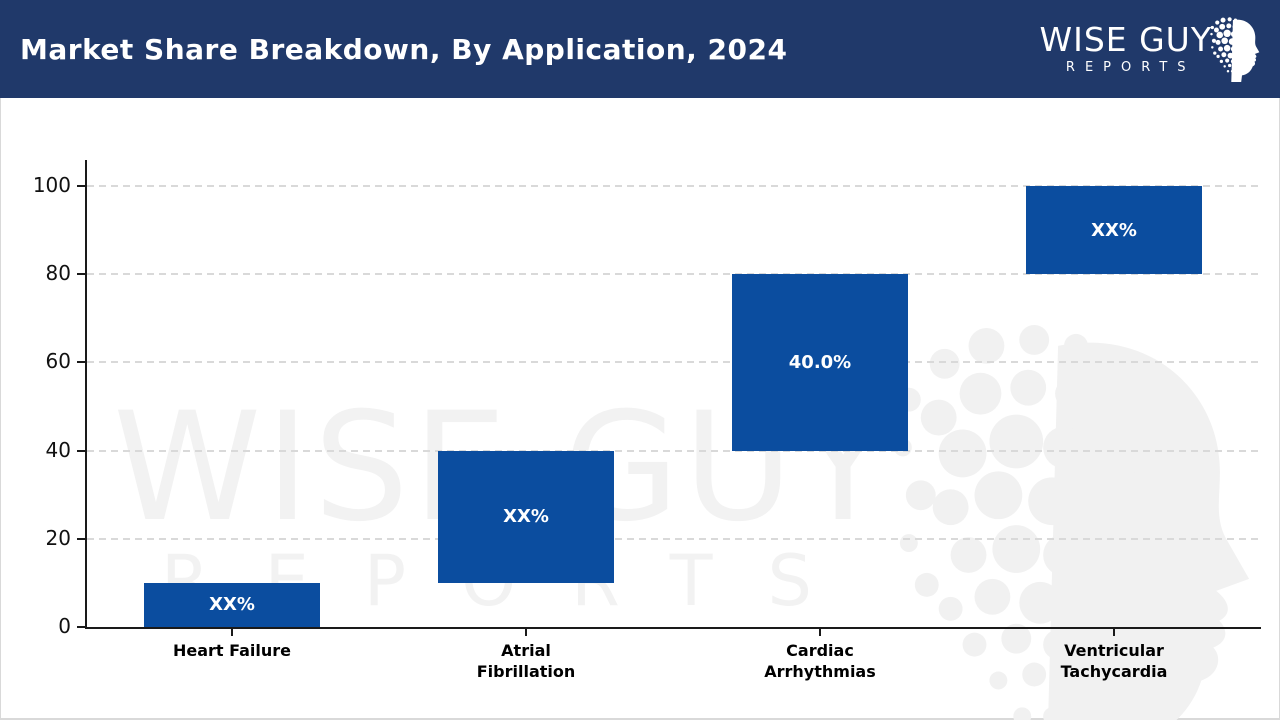  Describe the element at coordinates (86, 394) in the screenshot. I see `y-axis-line` at that location.